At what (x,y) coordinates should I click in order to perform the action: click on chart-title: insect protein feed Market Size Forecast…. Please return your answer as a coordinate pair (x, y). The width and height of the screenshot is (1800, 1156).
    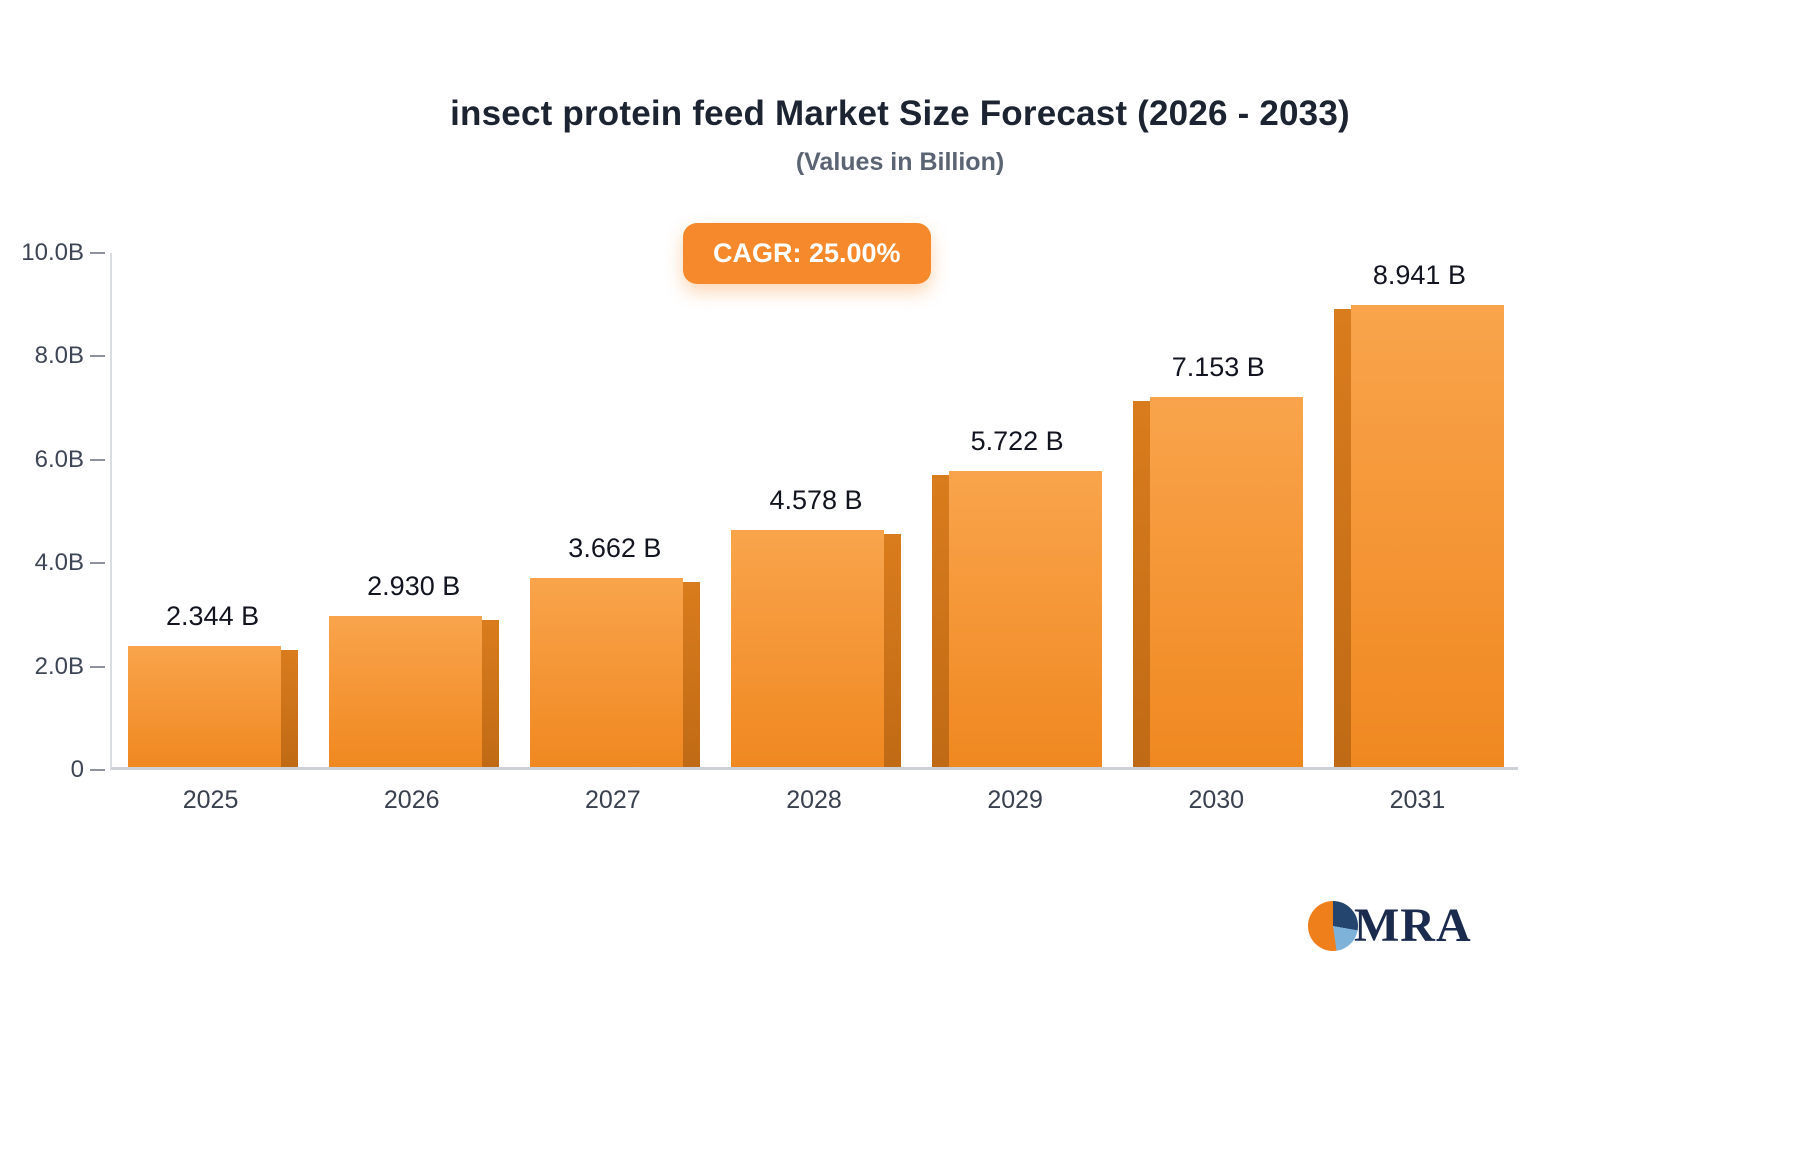
    Looking at the image, I should click on (900, 113).